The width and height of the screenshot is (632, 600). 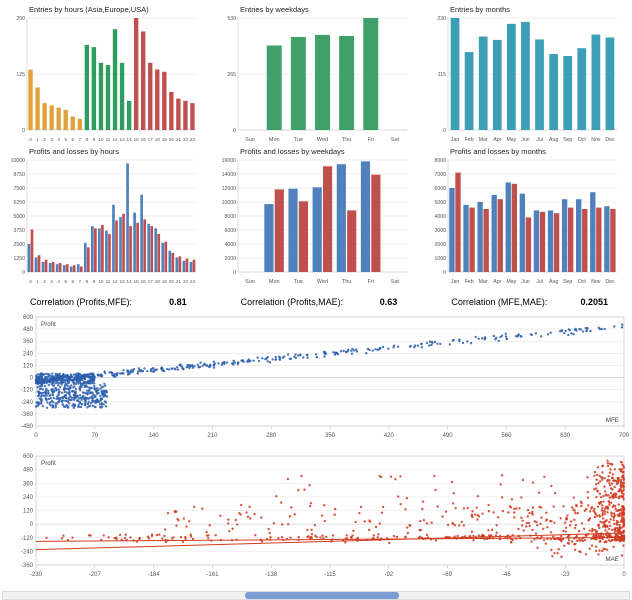 What do you see at coordinates (594, 301) in the screenshot?
I see `correlation-mfe-mae-value: 0.2051` at bounding box center [594, 301].